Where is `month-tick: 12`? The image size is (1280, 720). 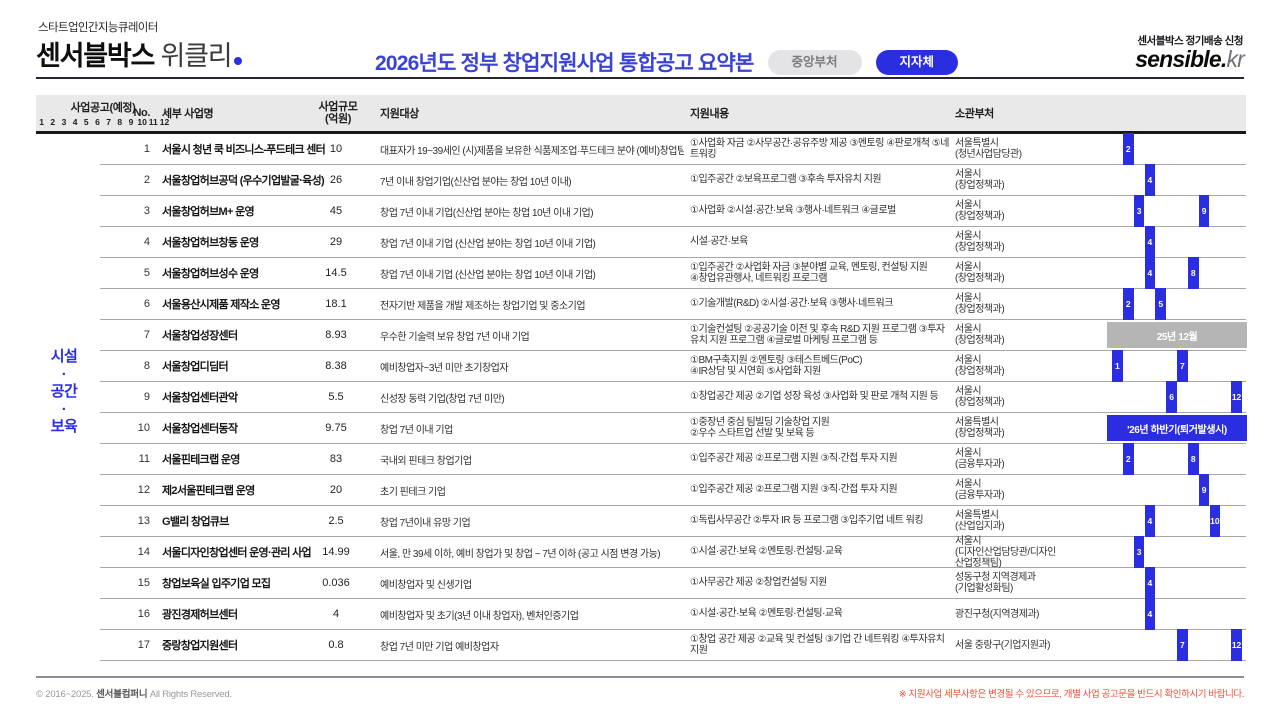
month-tick: 12 is located at coordinates (164, 122).